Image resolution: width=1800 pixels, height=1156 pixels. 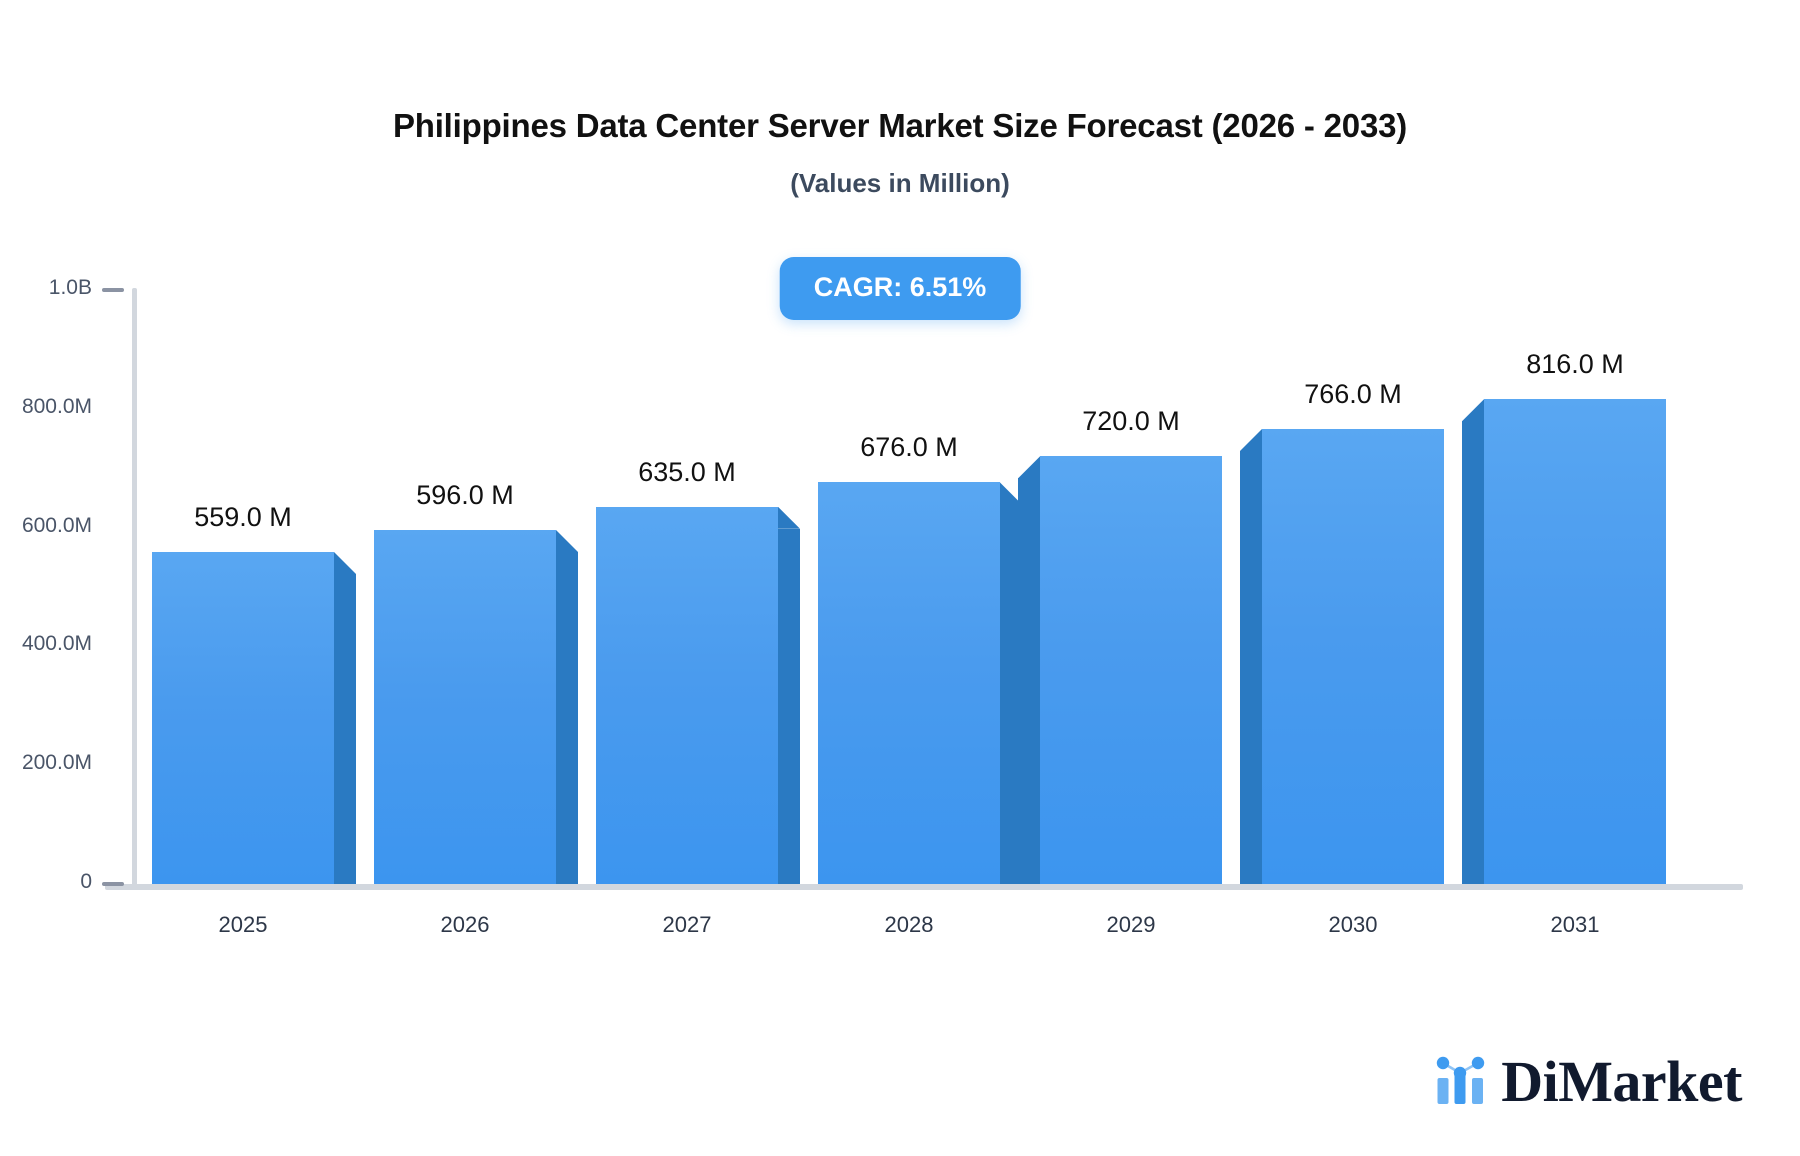 I want to click on x-tick-label: 2027, so click(x=687, y=924).